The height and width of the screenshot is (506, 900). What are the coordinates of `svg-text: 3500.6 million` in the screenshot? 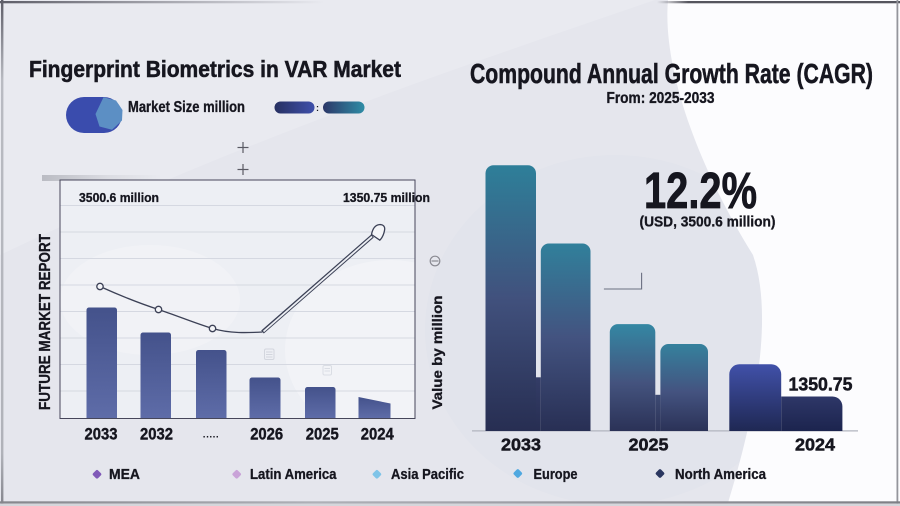 It's located at (119, 197).